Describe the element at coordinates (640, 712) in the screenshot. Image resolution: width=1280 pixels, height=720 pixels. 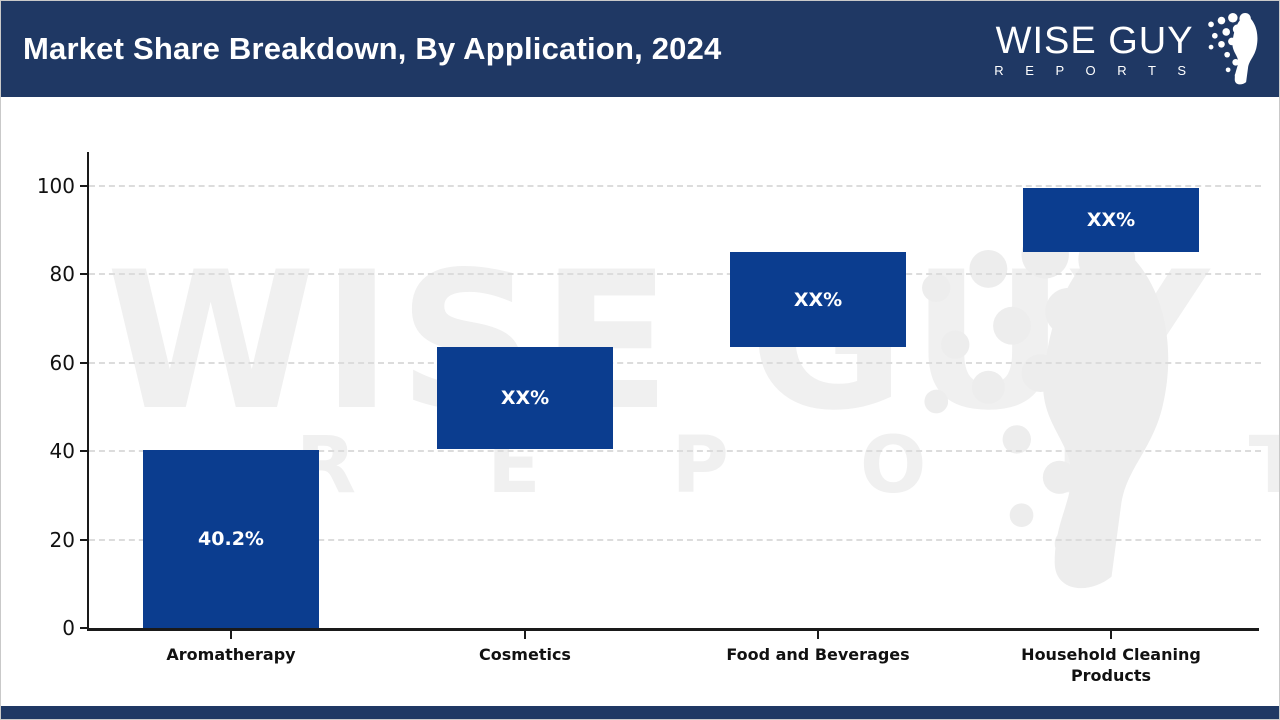
I see `footer-bar` at that location.